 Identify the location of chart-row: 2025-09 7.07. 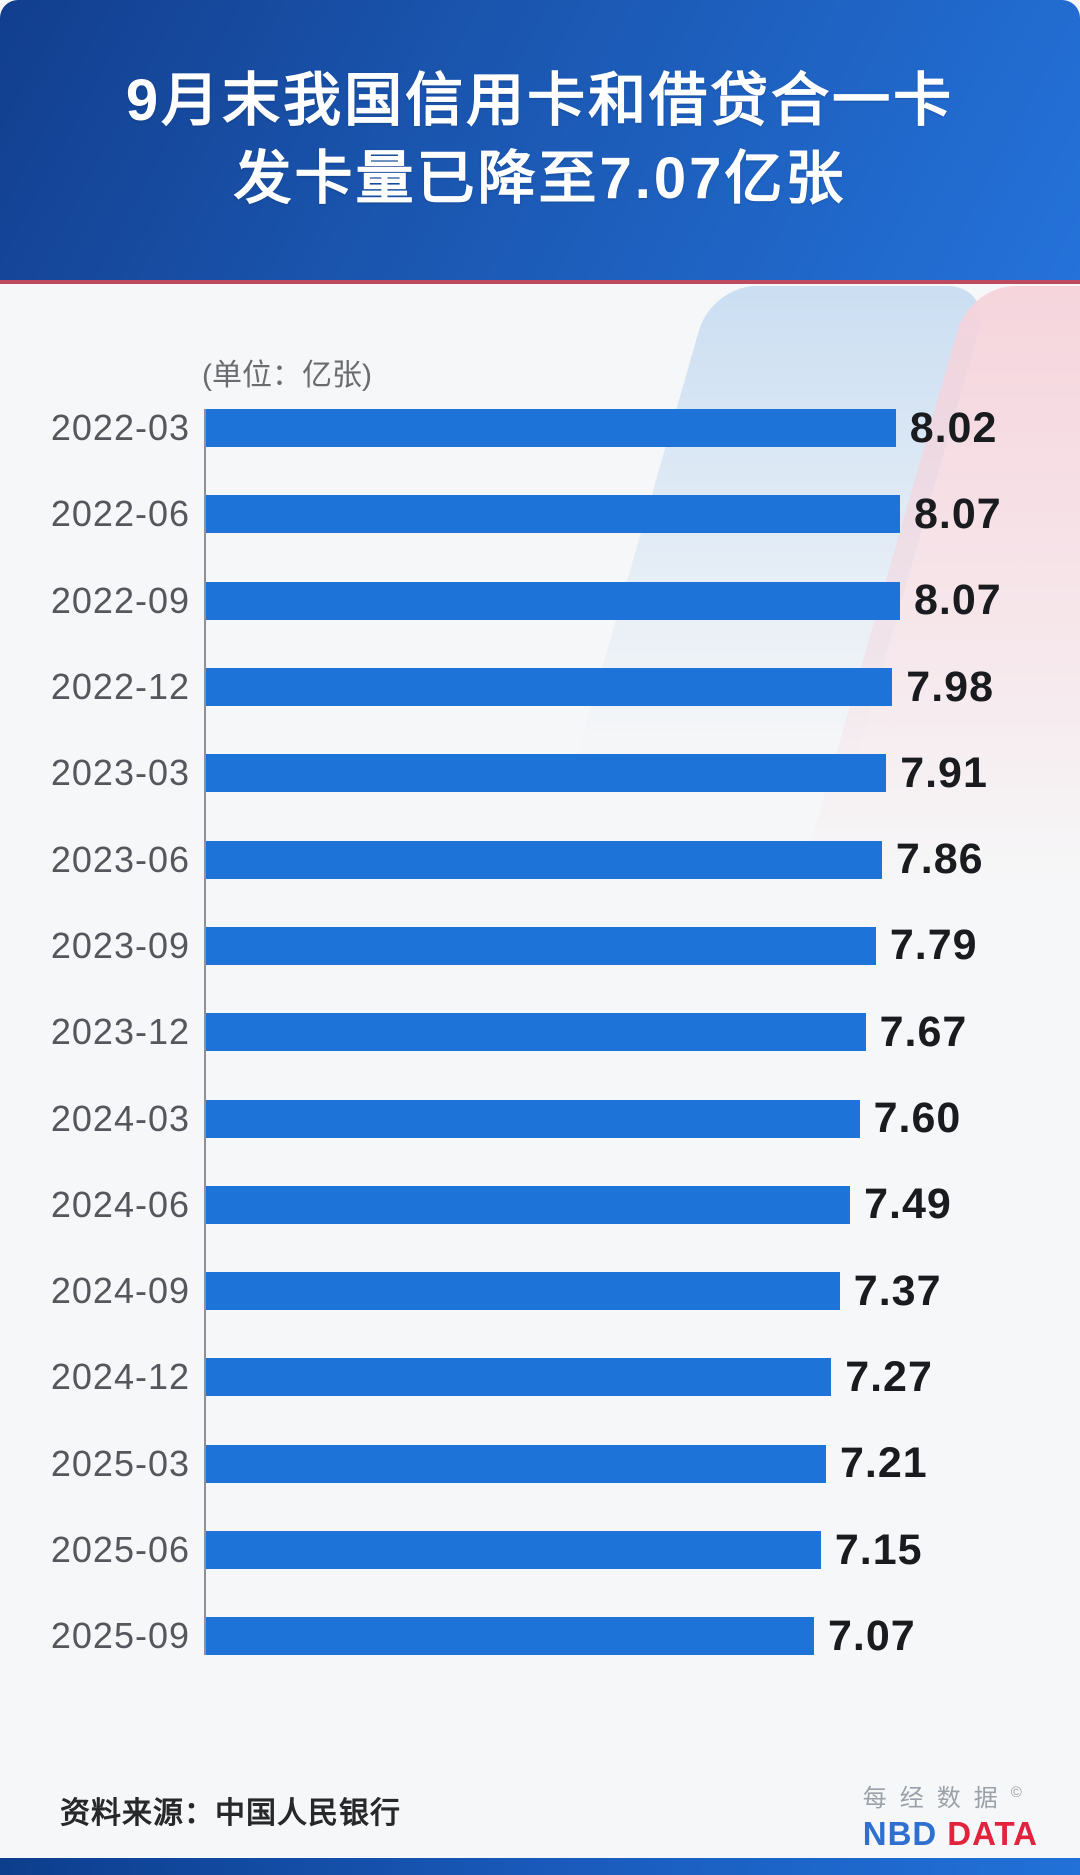
(540, 1636).